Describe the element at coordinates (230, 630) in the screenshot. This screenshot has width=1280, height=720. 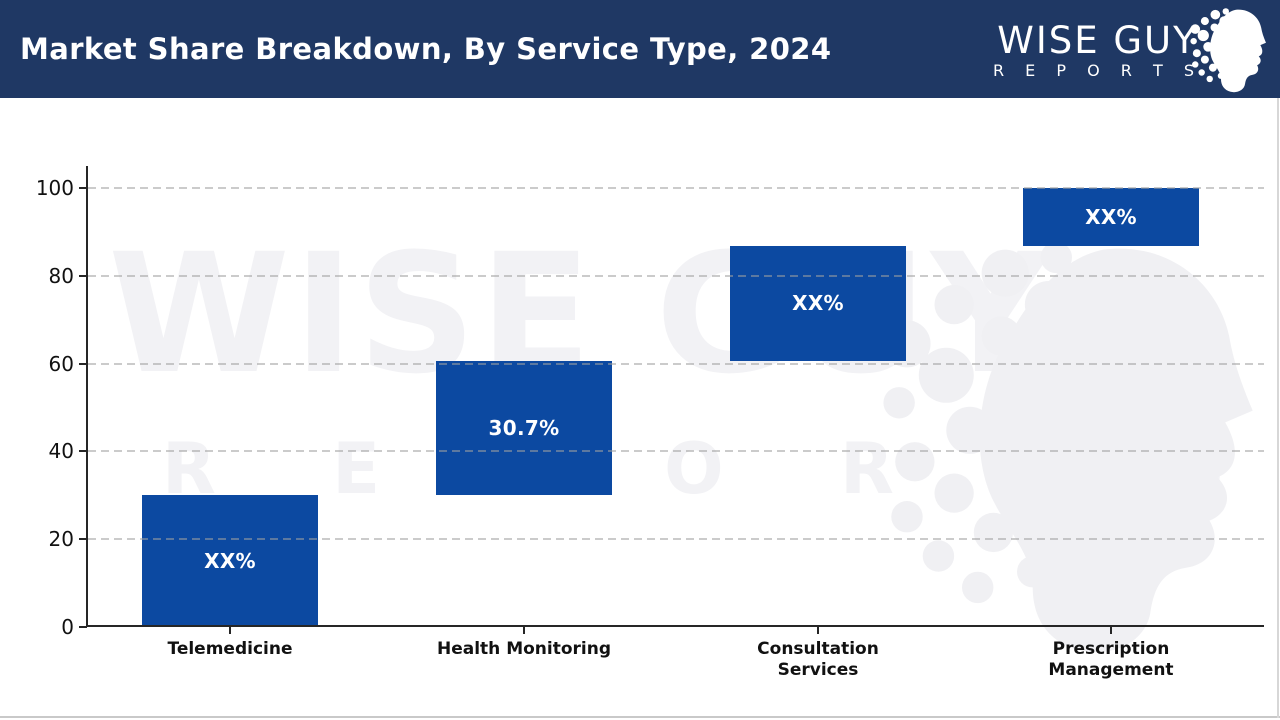
I see `x-tick-telemedicine` at that location.